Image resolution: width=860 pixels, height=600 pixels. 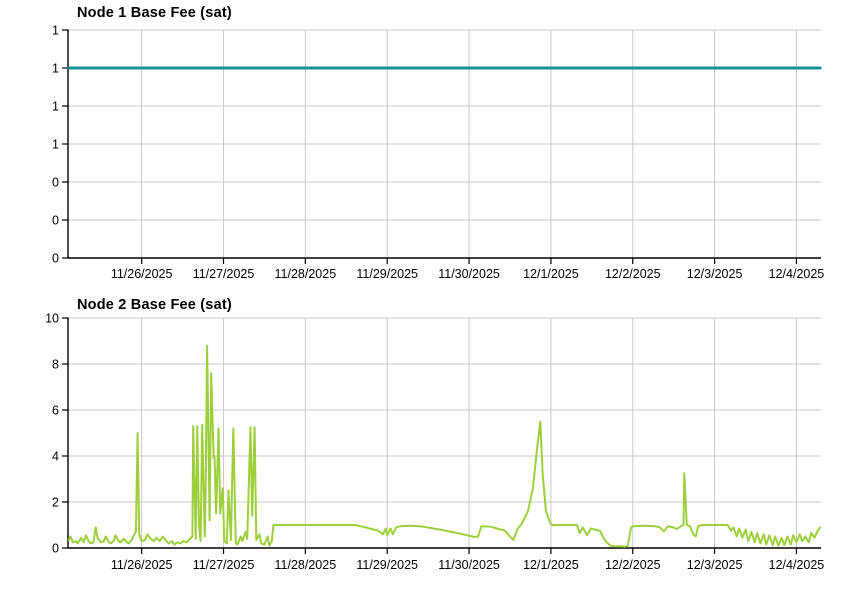 What do you see at coordinates (55, 411) in the screenshot?
I see `y-tick-label: 6` at bounding box center [55, 411].